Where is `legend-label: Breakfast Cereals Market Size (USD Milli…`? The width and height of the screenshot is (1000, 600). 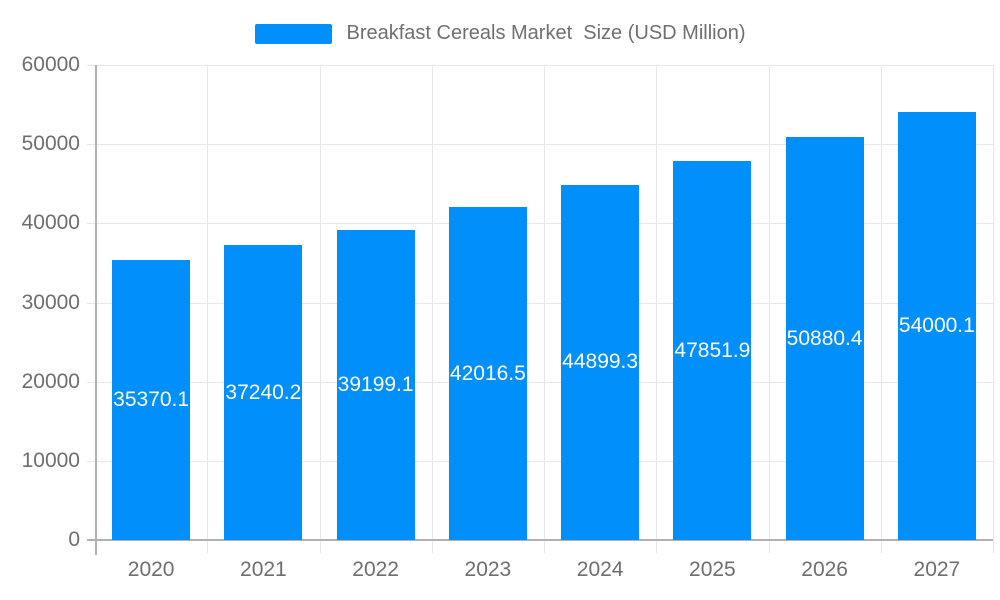
legend-label: Breakfast Cereals Market Size (USD Milli… is located at coordinates (546, 33).